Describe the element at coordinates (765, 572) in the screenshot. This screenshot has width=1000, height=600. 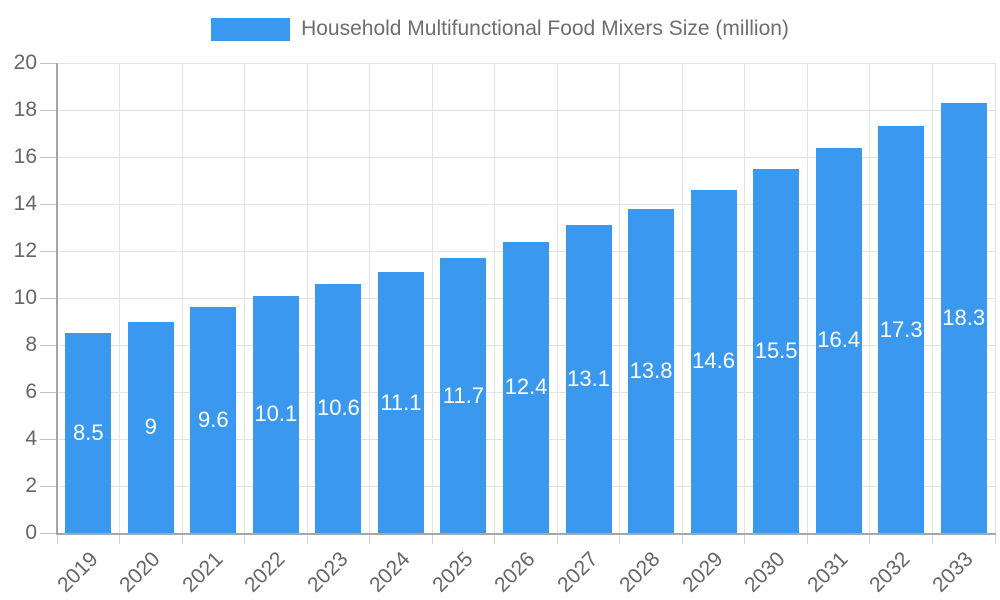
I see `x-axis-label: 2030` at that location.